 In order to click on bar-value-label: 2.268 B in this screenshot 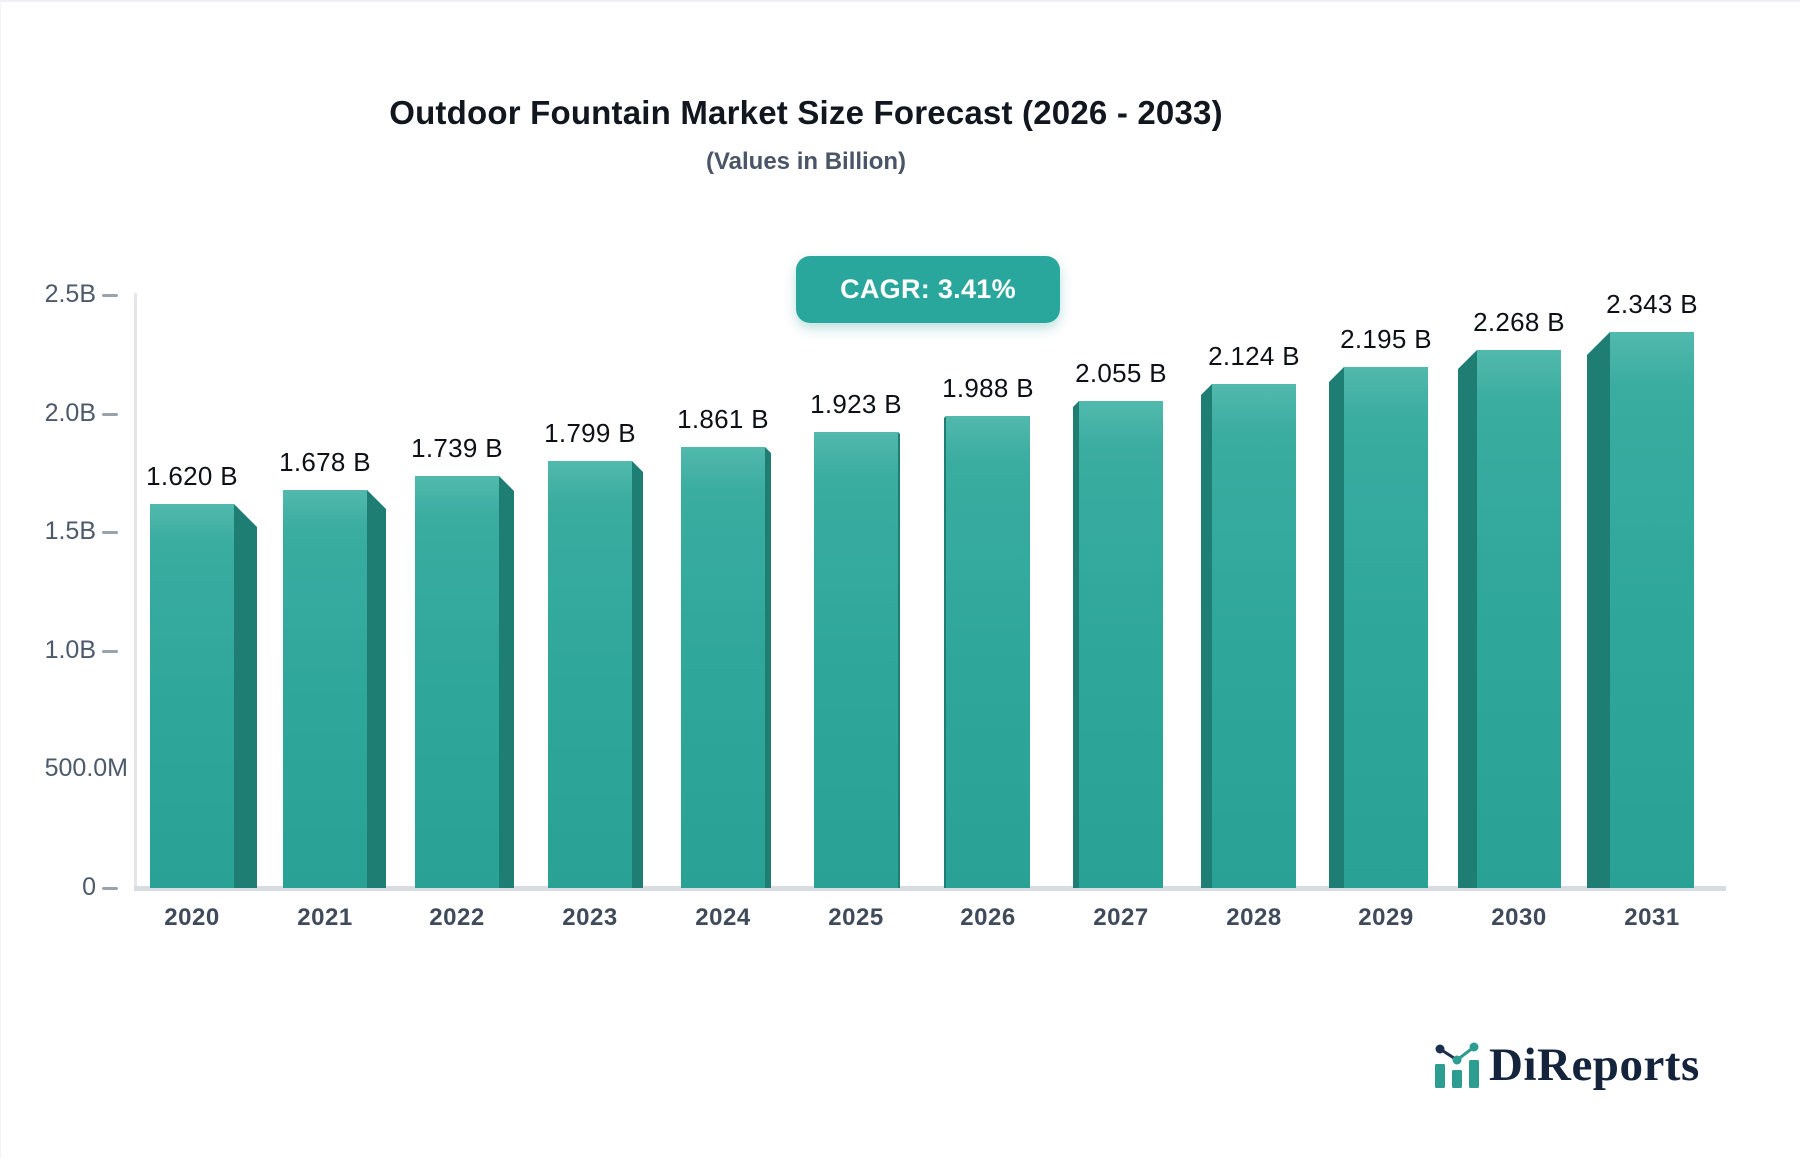, I will do `click(1519, 322)`.